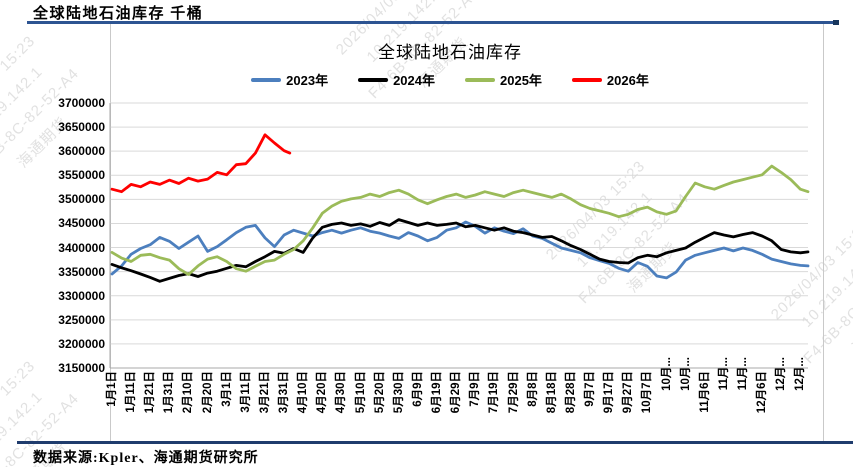  I want to click on x-tick-label: 6月19日, so click(437, 392).